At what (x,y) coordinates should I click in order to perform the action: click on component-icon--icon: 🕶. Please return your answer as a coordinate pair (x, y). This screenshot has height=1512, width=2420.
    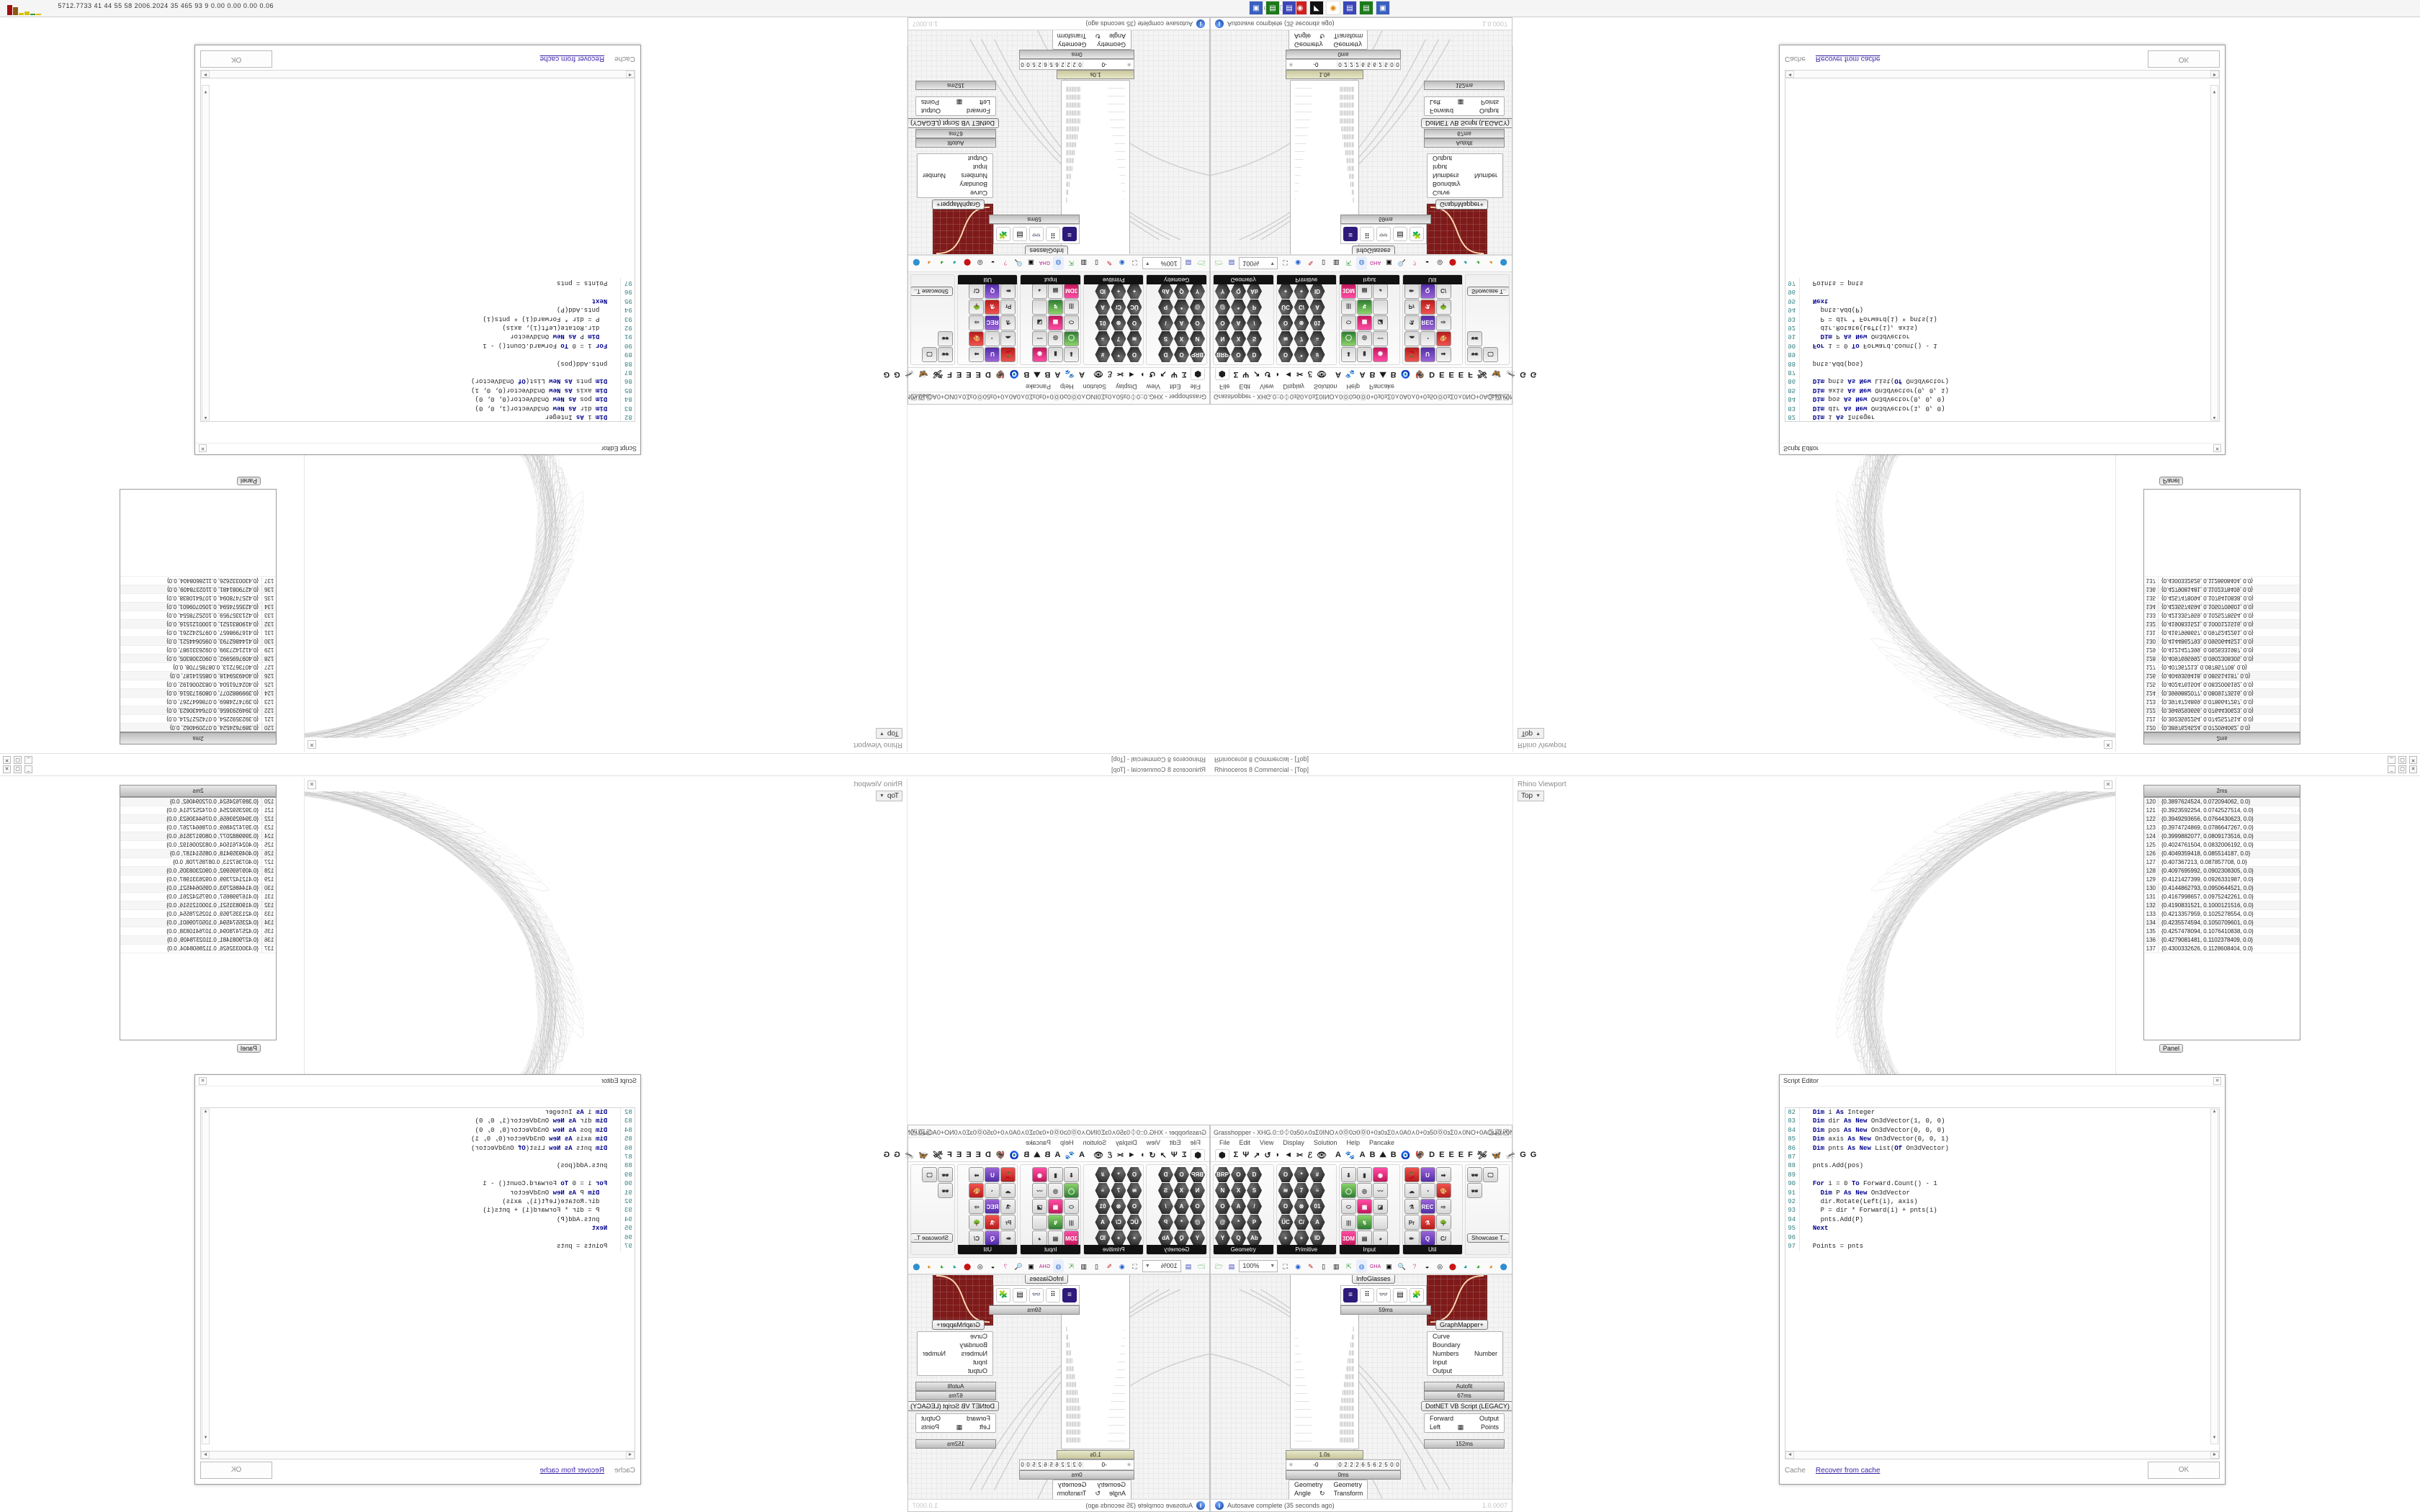
    Looking at the image, I should click on (1474, 338).